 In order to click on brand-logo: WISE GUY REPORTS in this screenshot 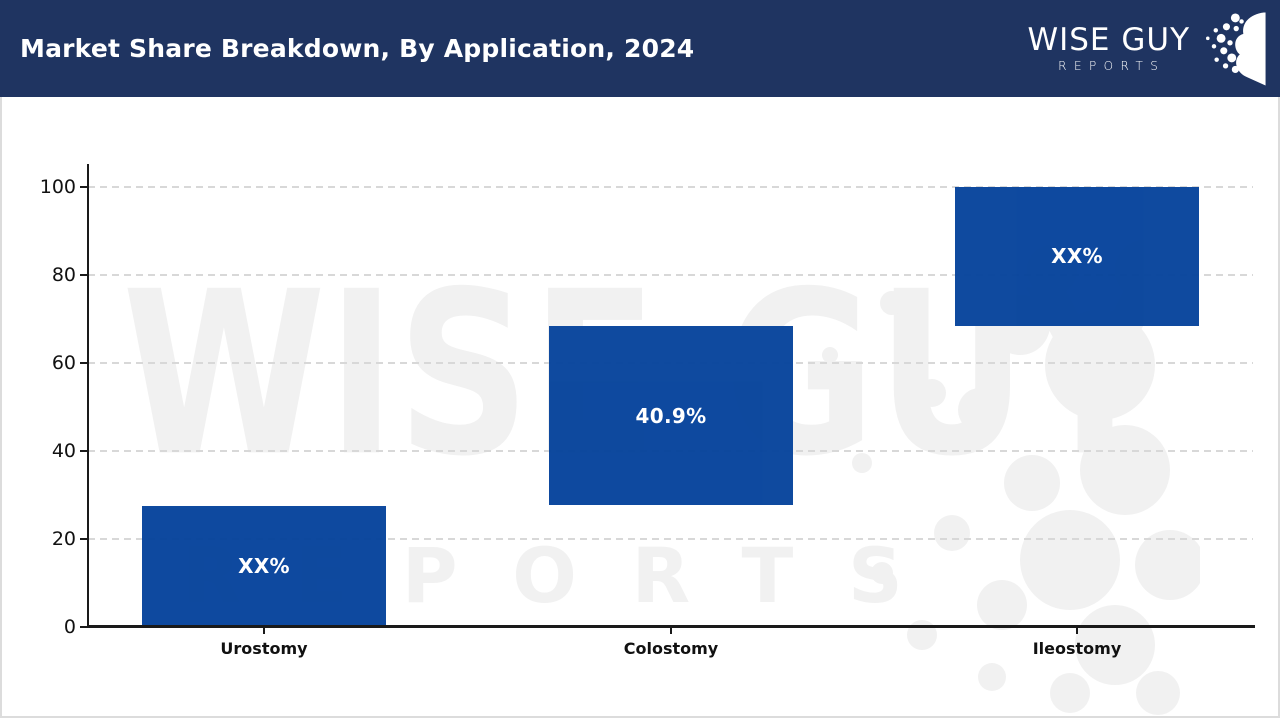, I will do `click(1136, 49)`.